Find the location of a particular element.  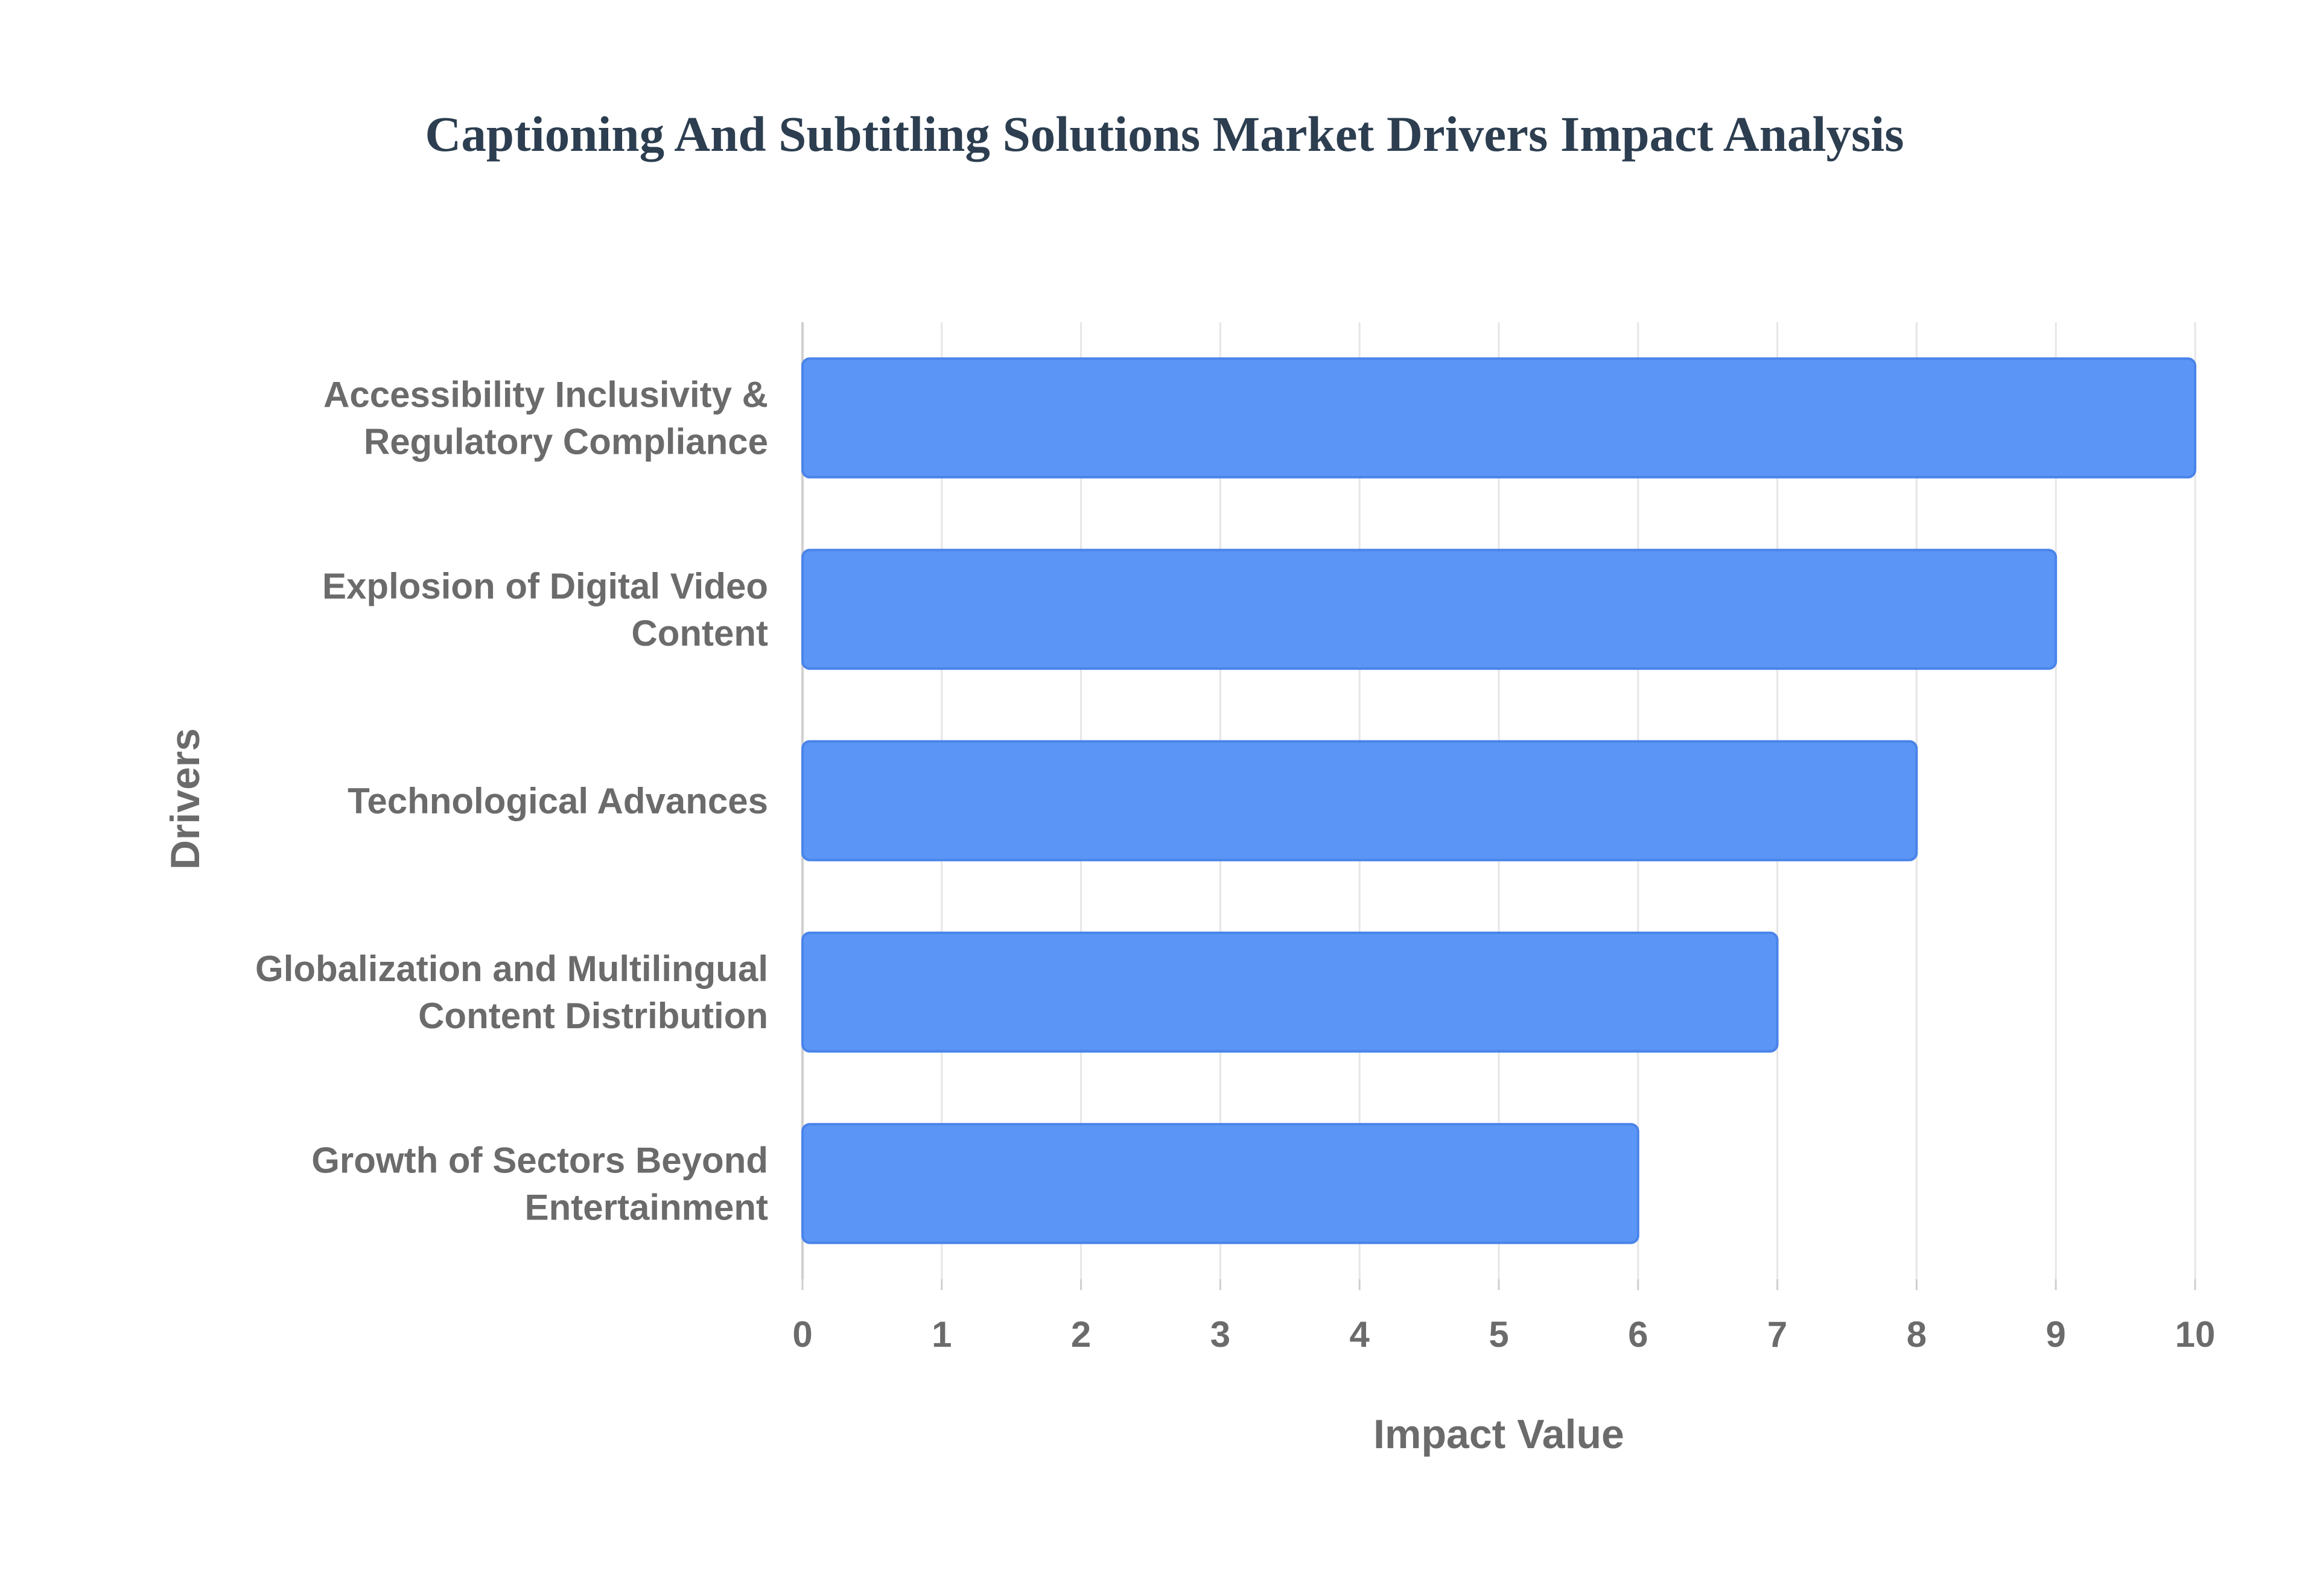

y-axis-title: Drivers is located at coordinates (185, 799).